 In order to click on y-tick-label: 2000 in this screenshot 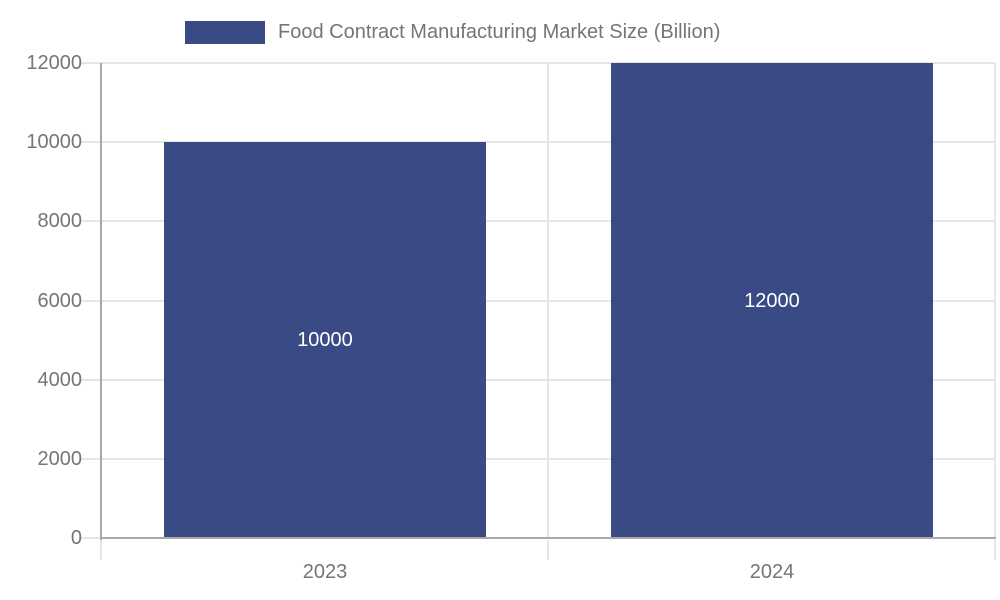, I will do `click(60, 458)`.